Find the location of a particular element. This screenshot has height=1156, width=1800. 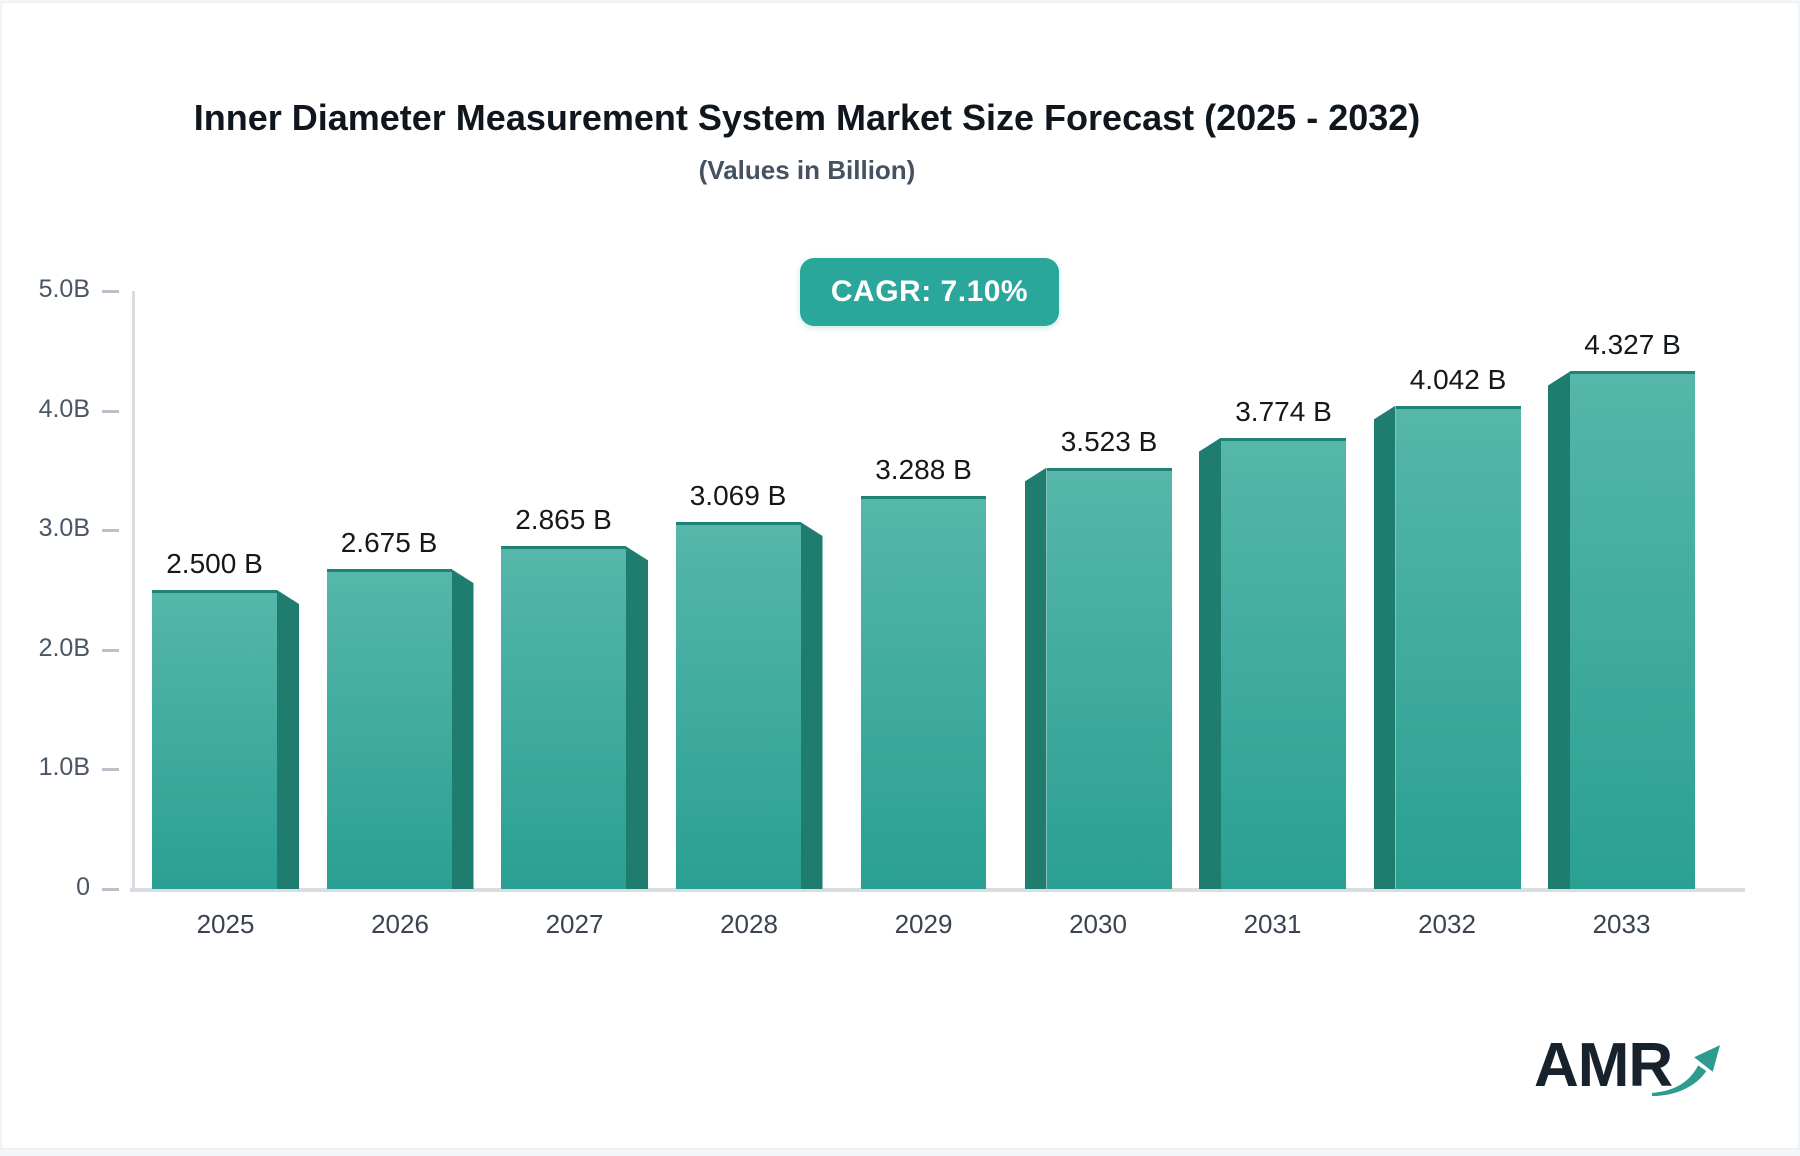

bar-value-label: 4.327 B is located at coordinates (1632, 345).